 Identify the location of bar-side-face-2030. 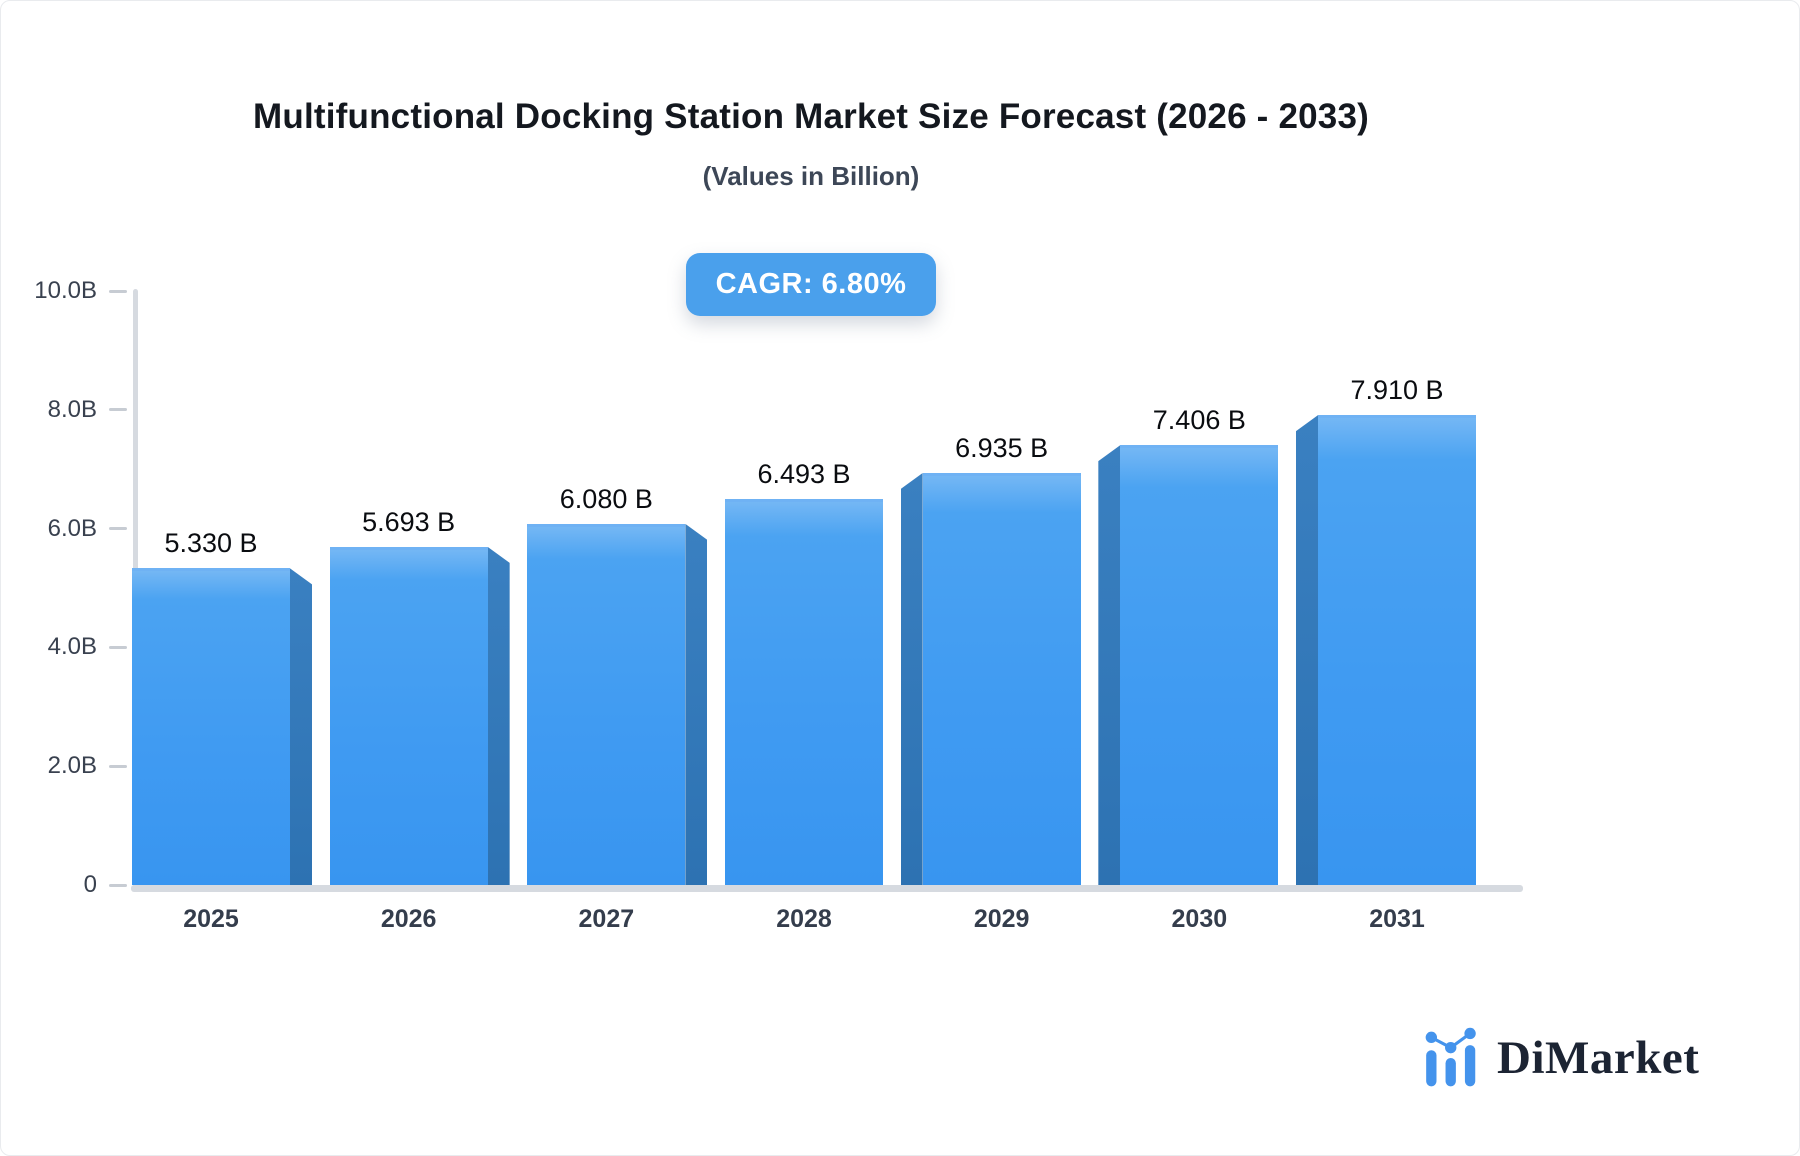
(1109, 665).